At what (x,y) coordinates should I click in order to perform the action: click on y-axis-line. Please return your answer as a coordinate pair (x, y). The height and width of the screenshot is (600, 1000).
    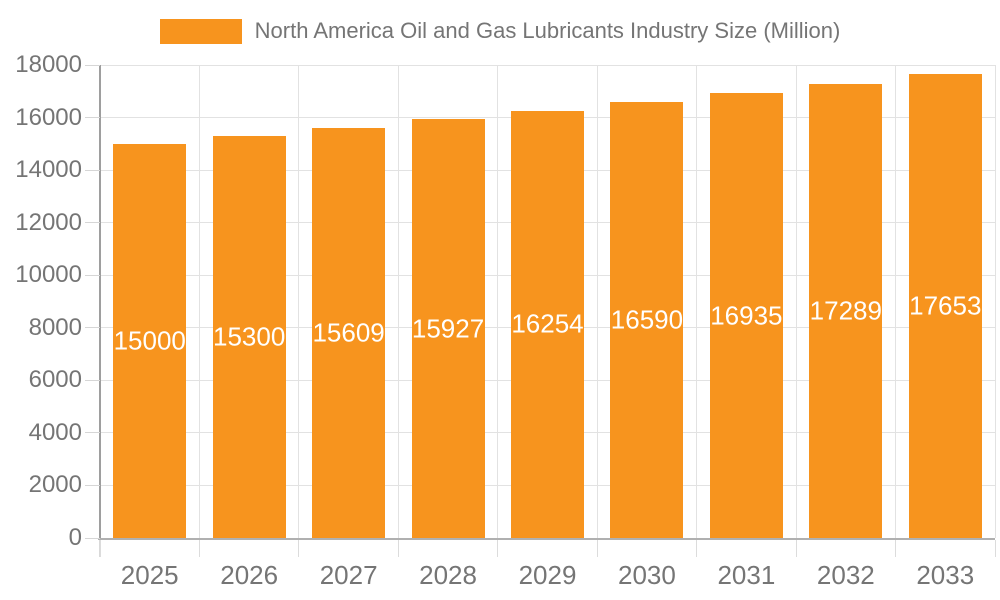
    Looking at the image, I should click on (100, 302).